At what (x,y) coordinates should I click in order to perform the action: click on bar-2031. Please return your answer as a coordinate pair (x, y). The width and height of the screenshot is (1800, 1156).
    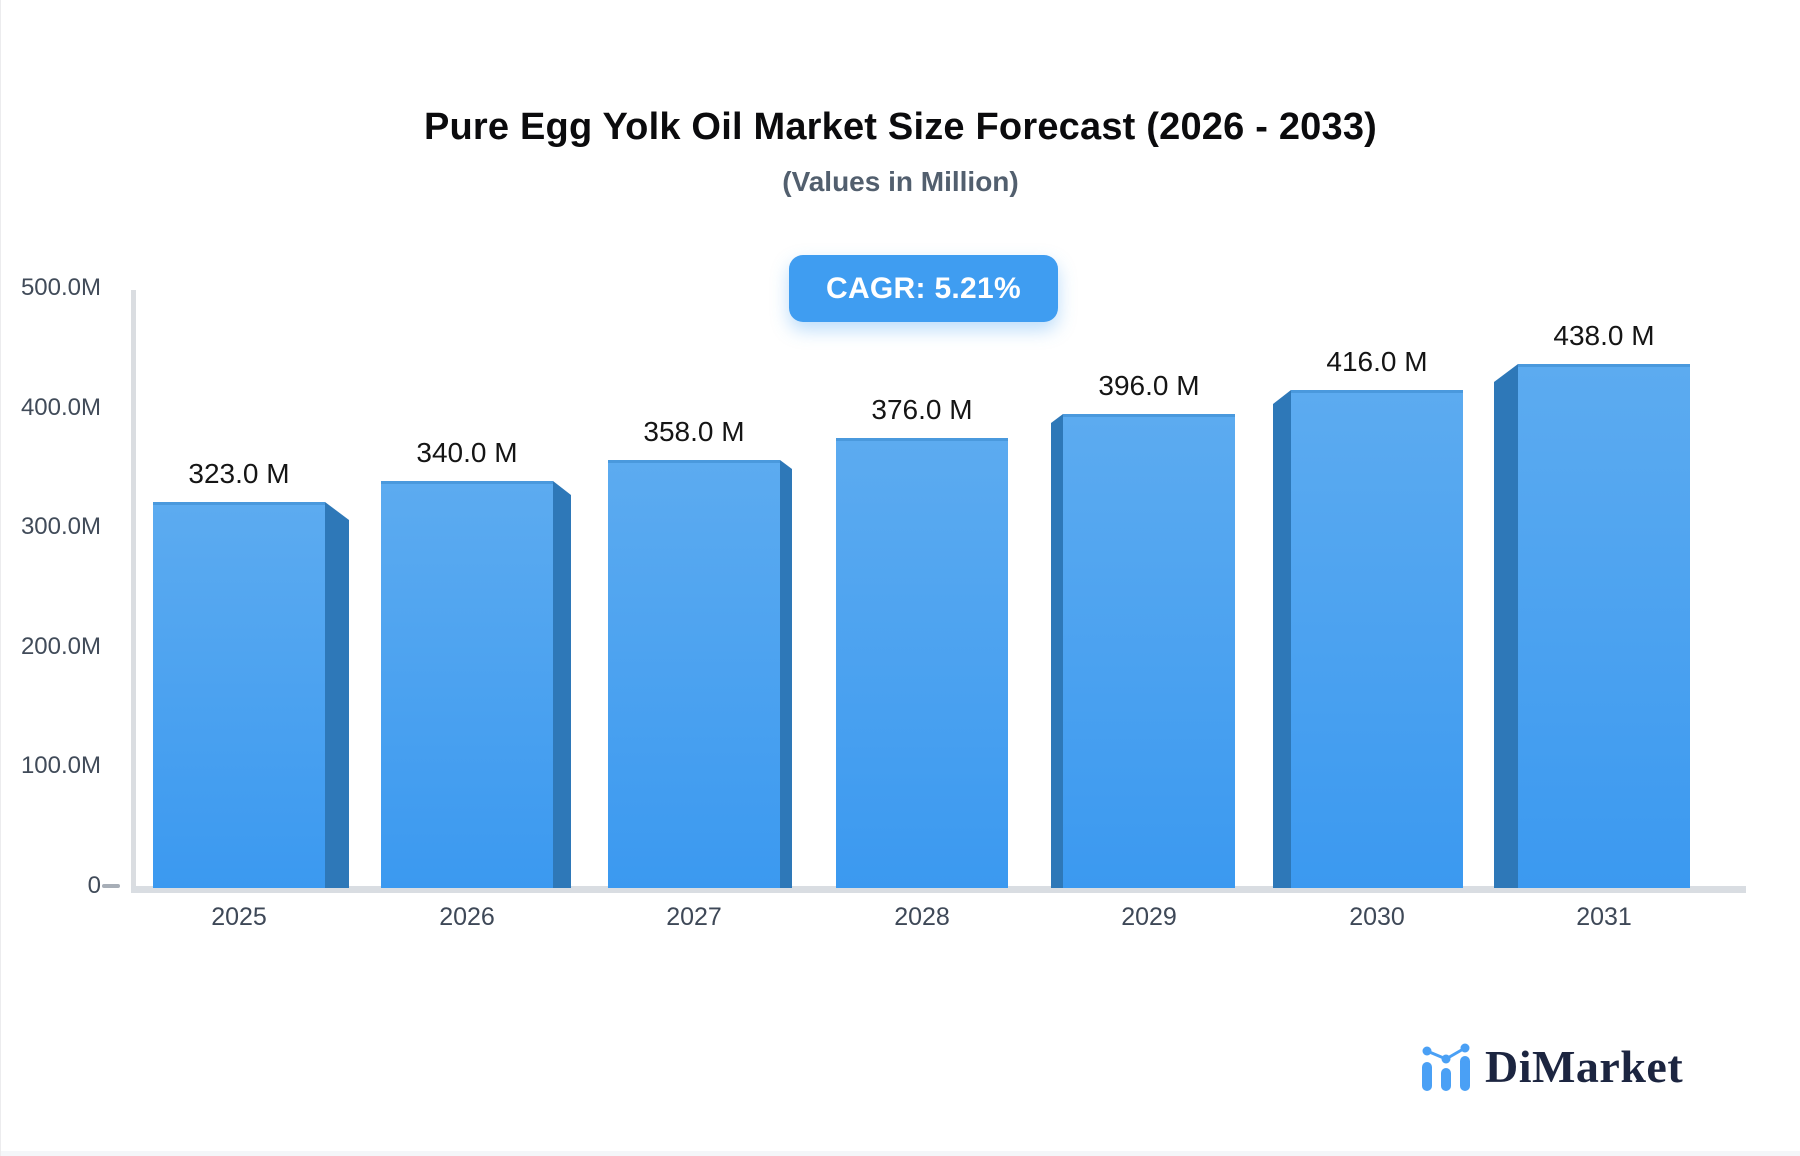
    Looking at the image, I should click on (1604, 626).